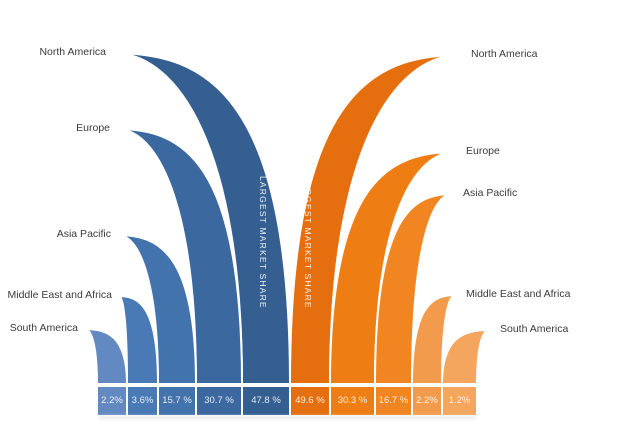 Image resolution: width=617 pixels, height=424 pixels. What do you see at coordinates (504, 54) in the screenshot?
I see `label-right-north-america: North America` at bounding box center [504, 54].